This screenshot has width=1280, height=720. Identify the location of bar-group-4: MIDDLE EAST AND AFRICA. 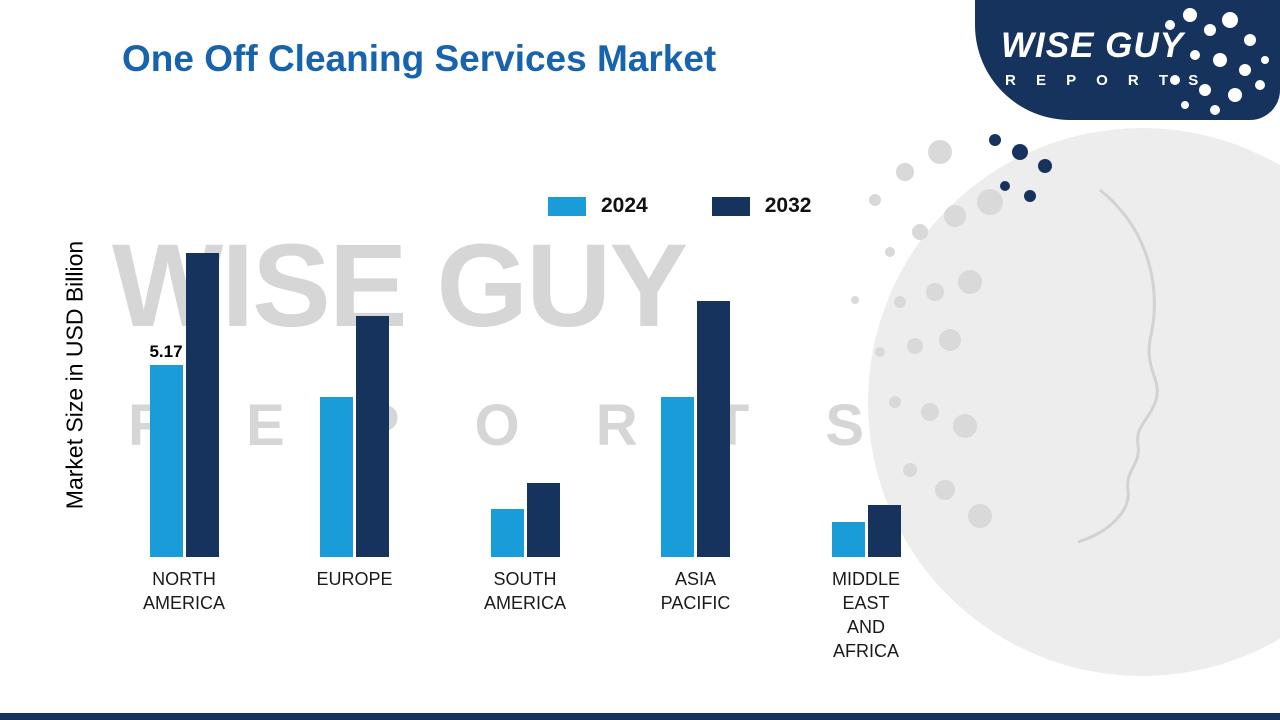
(866, 412).